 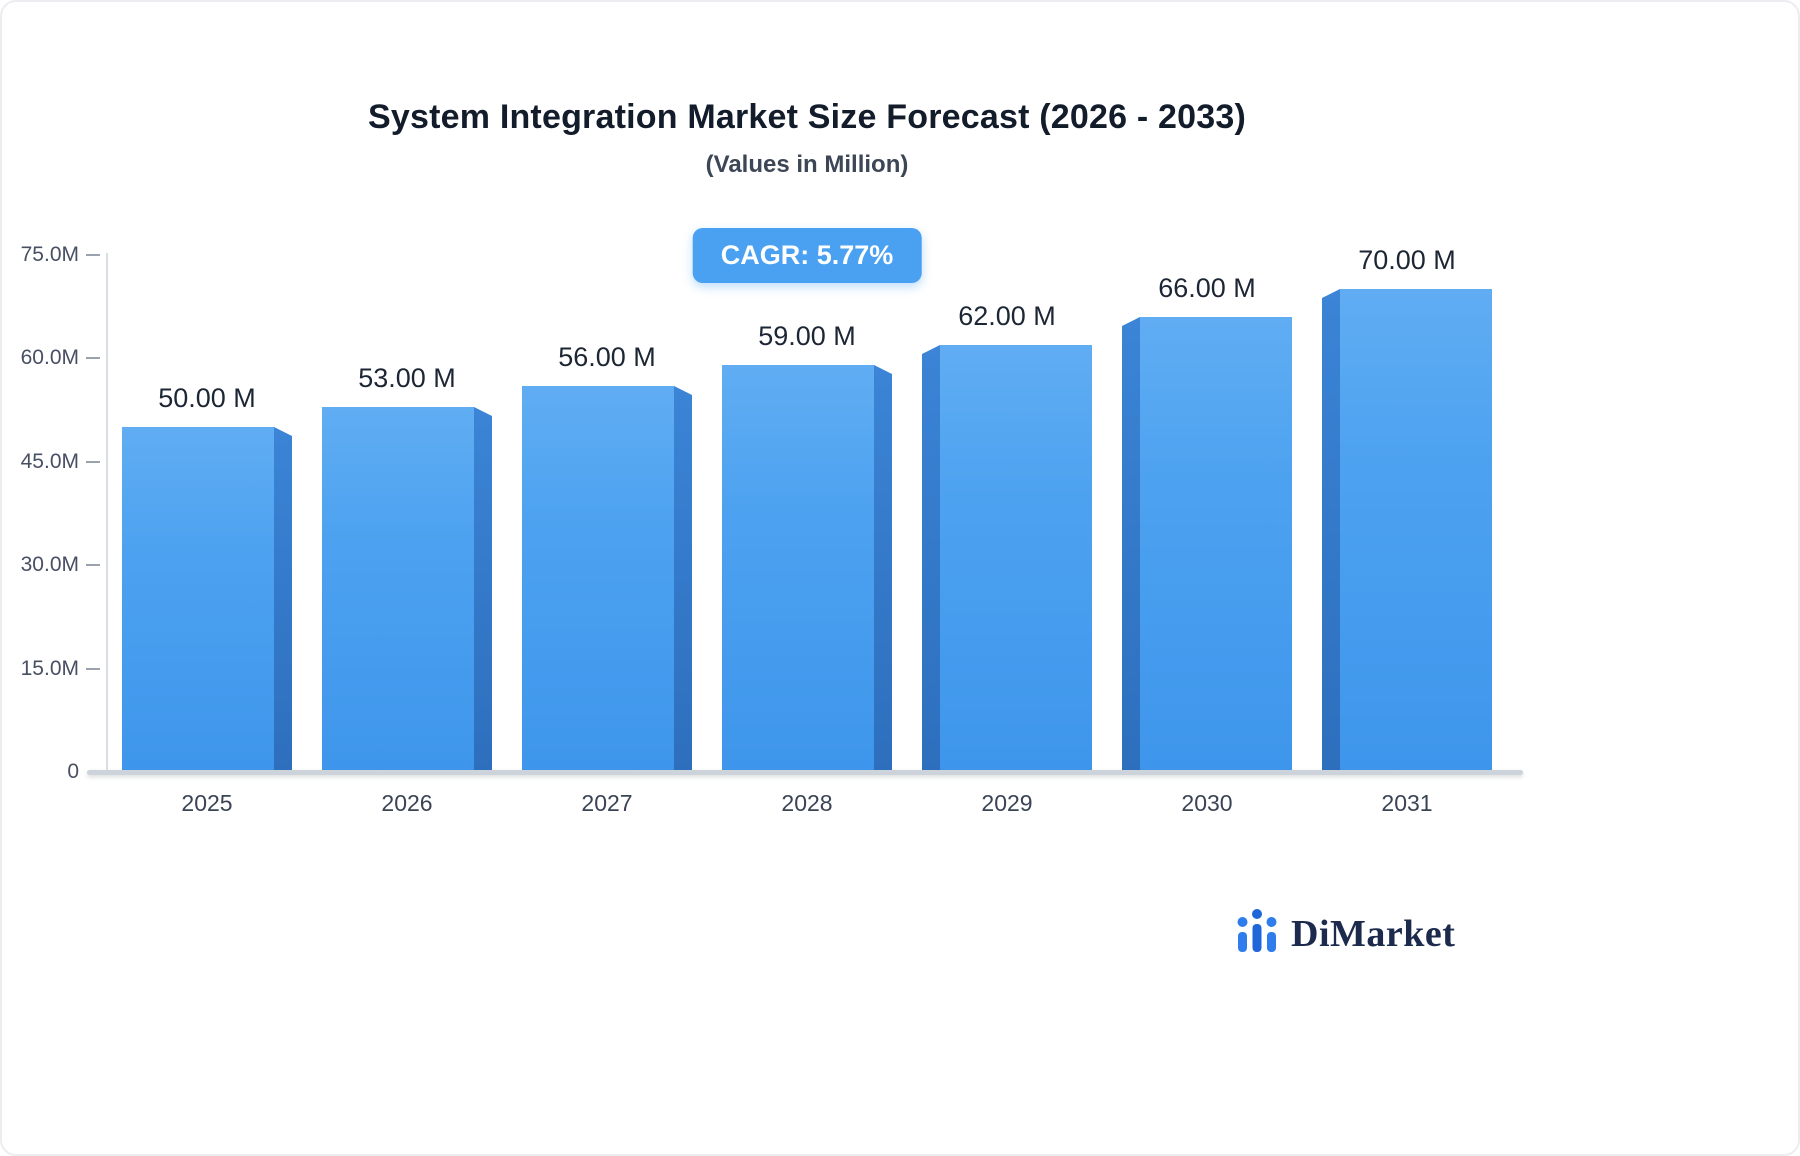 What do you see at coordinates (1373, 933) in the screenshot?
I see `brand-name: DiMarket` at bounding box center [1373, 933].